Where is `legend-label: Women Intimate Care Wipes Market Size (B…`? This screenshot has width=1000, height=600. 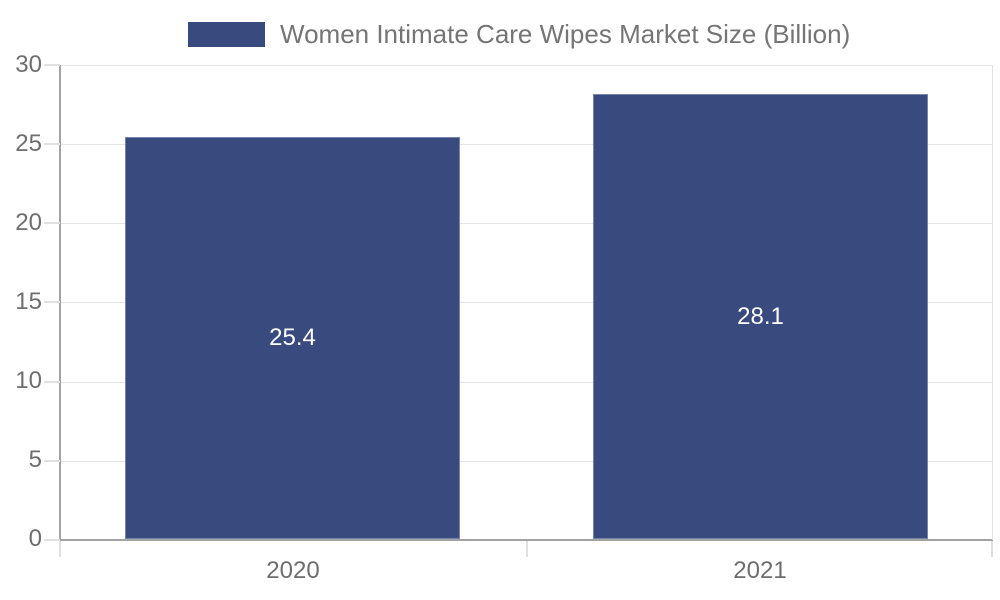 legend-label: Women Intimate Care Wipes Market Size (B… is located at coordinates (565, 34).